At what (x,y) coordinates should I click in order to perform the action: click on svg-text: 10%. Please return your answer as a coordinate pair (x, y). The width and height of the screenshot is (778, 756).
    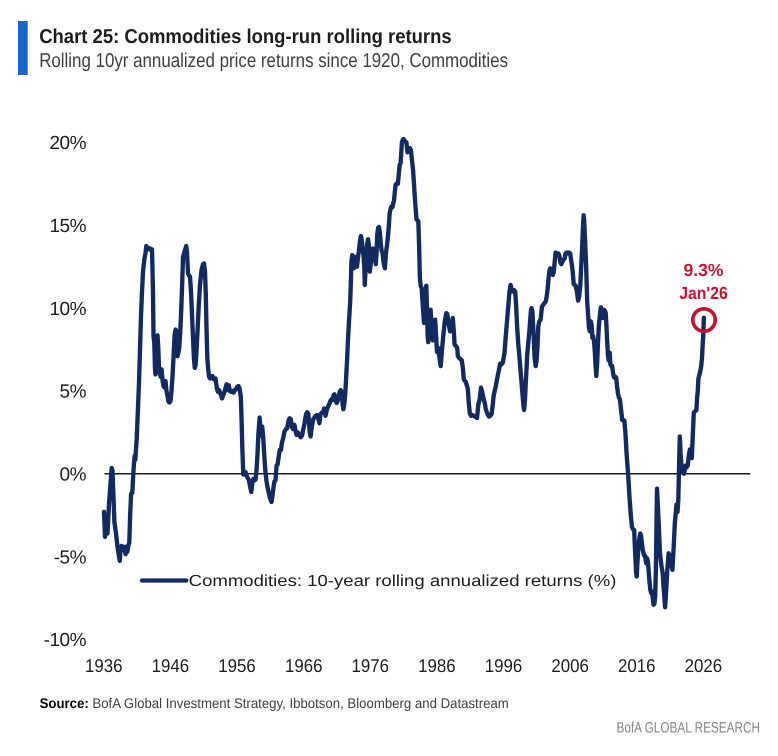
    Looking at the image, I should click on (67, 309).